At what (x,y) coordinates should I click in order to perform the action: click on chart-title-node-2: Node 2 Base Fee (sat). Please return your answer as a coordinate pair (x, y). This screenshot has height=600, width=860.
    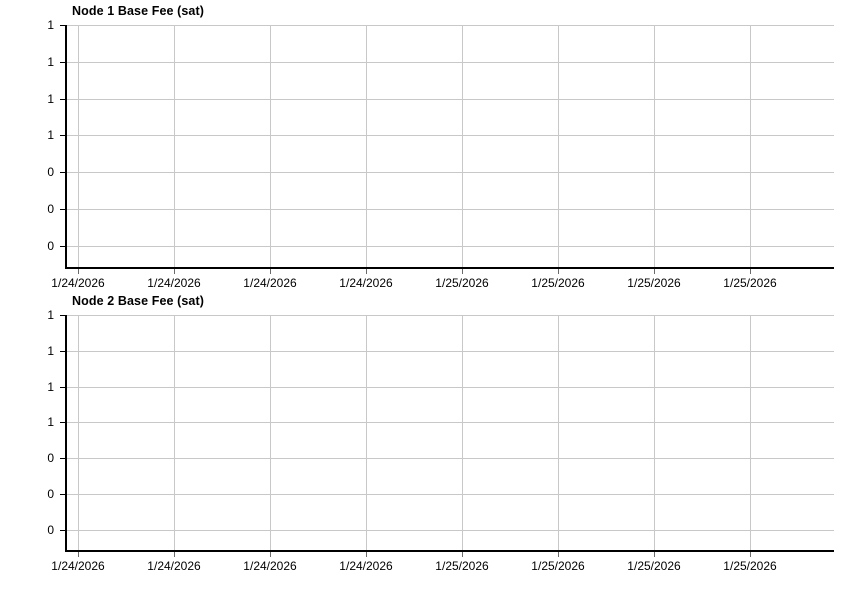
    Looking at the image, I should click on (138, 301).